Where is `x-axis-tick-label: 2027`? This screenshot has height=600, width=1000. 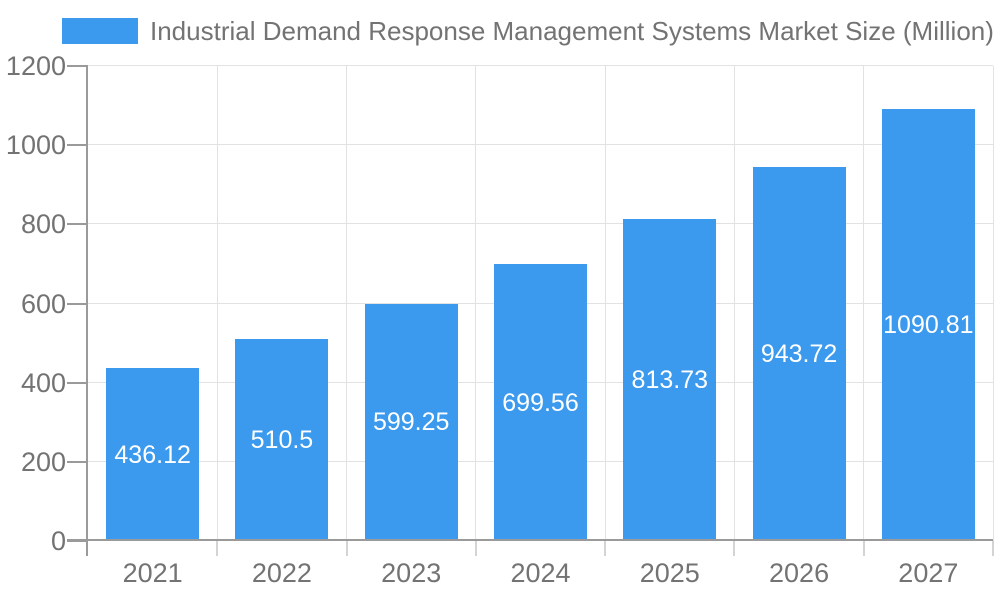
x-axis-tick-label: 2027 is located at coordinates (928, 573).